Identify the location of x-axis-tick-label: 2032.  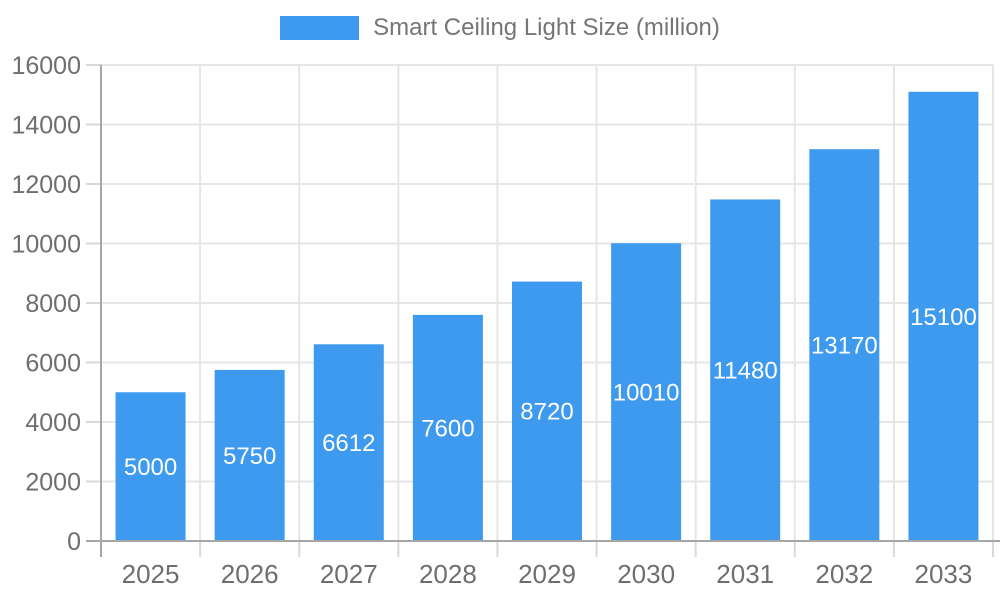
(844, 574).